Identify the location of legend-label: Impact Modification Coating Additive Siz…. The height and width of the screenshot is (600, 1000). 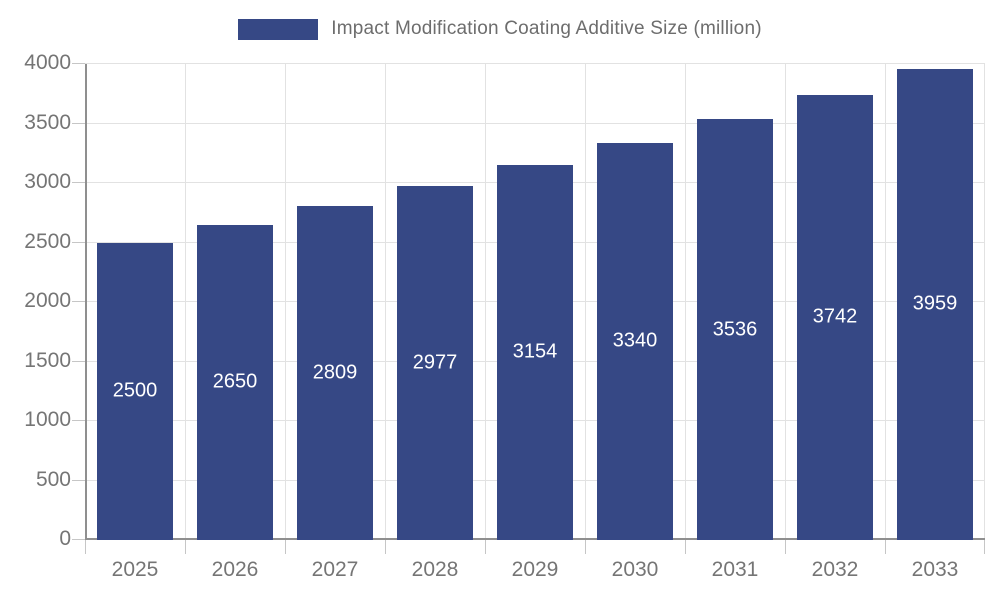
(546, 28).